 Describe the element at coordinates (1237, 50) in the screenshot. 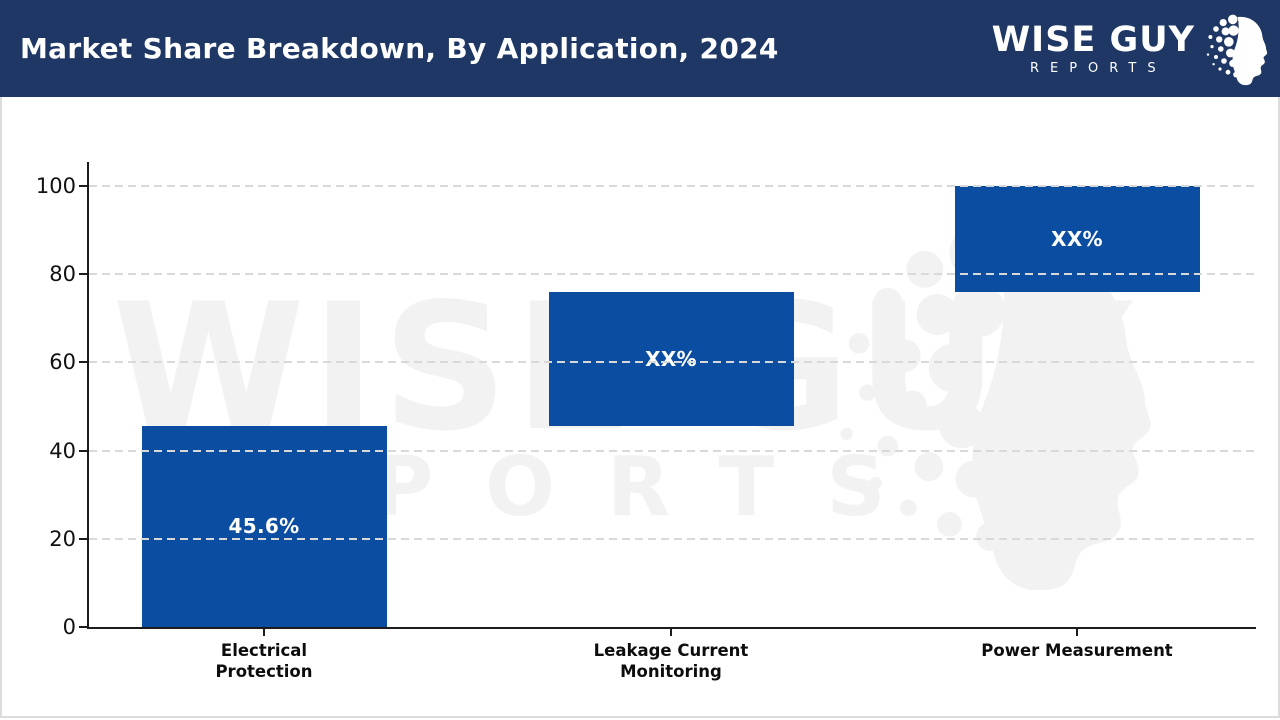

I see `logo-face-icon` at that location.